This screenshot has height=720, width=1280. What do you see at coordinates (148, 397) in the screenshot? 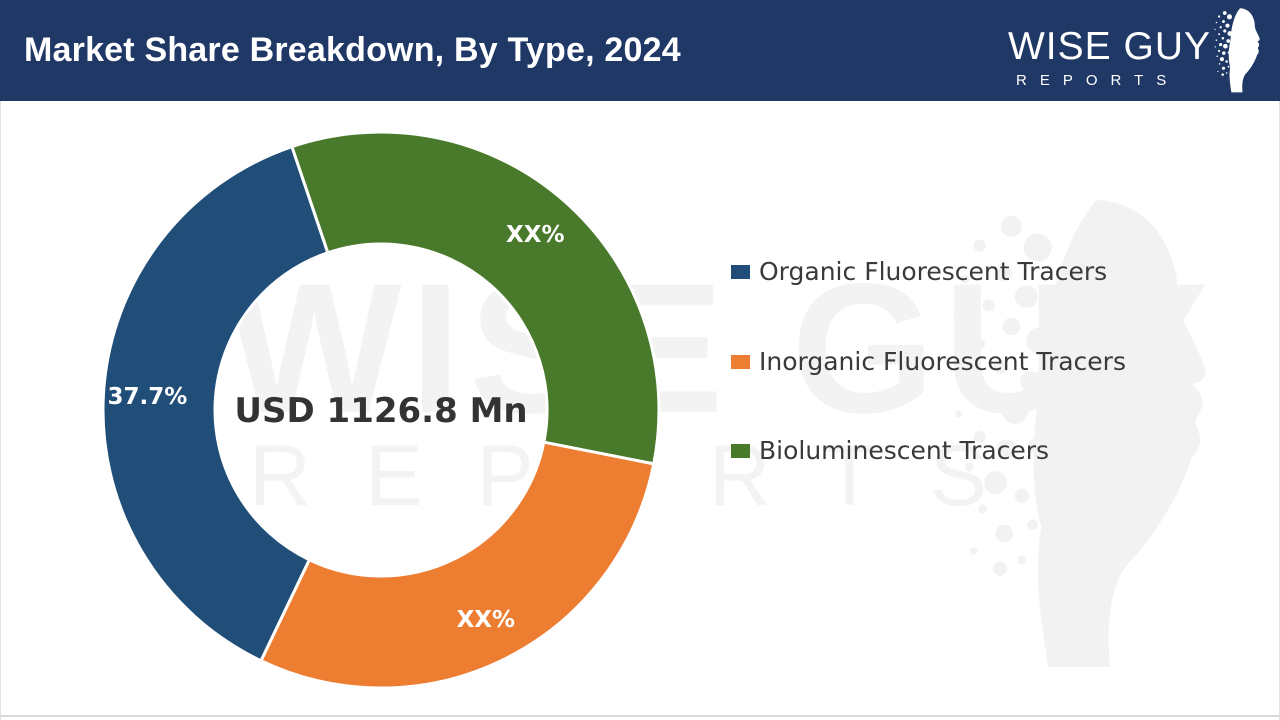
I see `slice-percentage-label: 37.7%` at bounding box center [148, 397].